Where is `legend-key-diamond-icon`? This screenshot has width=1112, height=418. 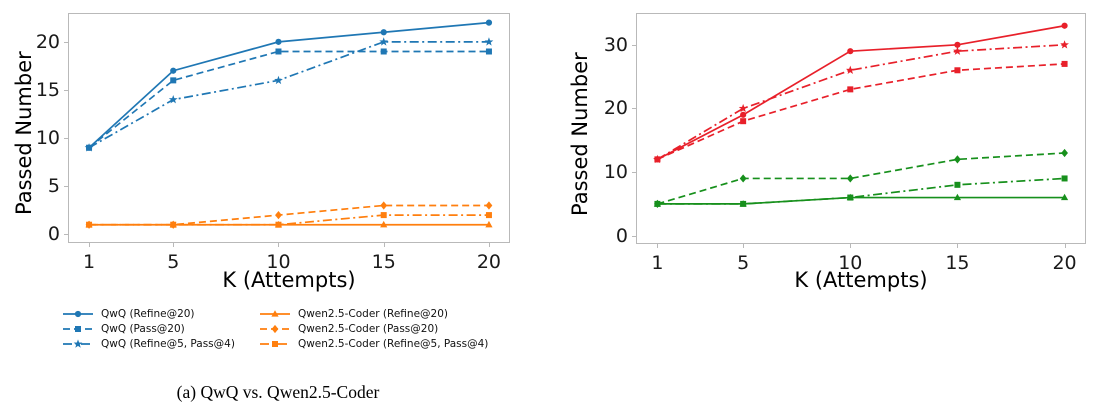 legend-key-diamond-icon is located at coordinates (275, 329).